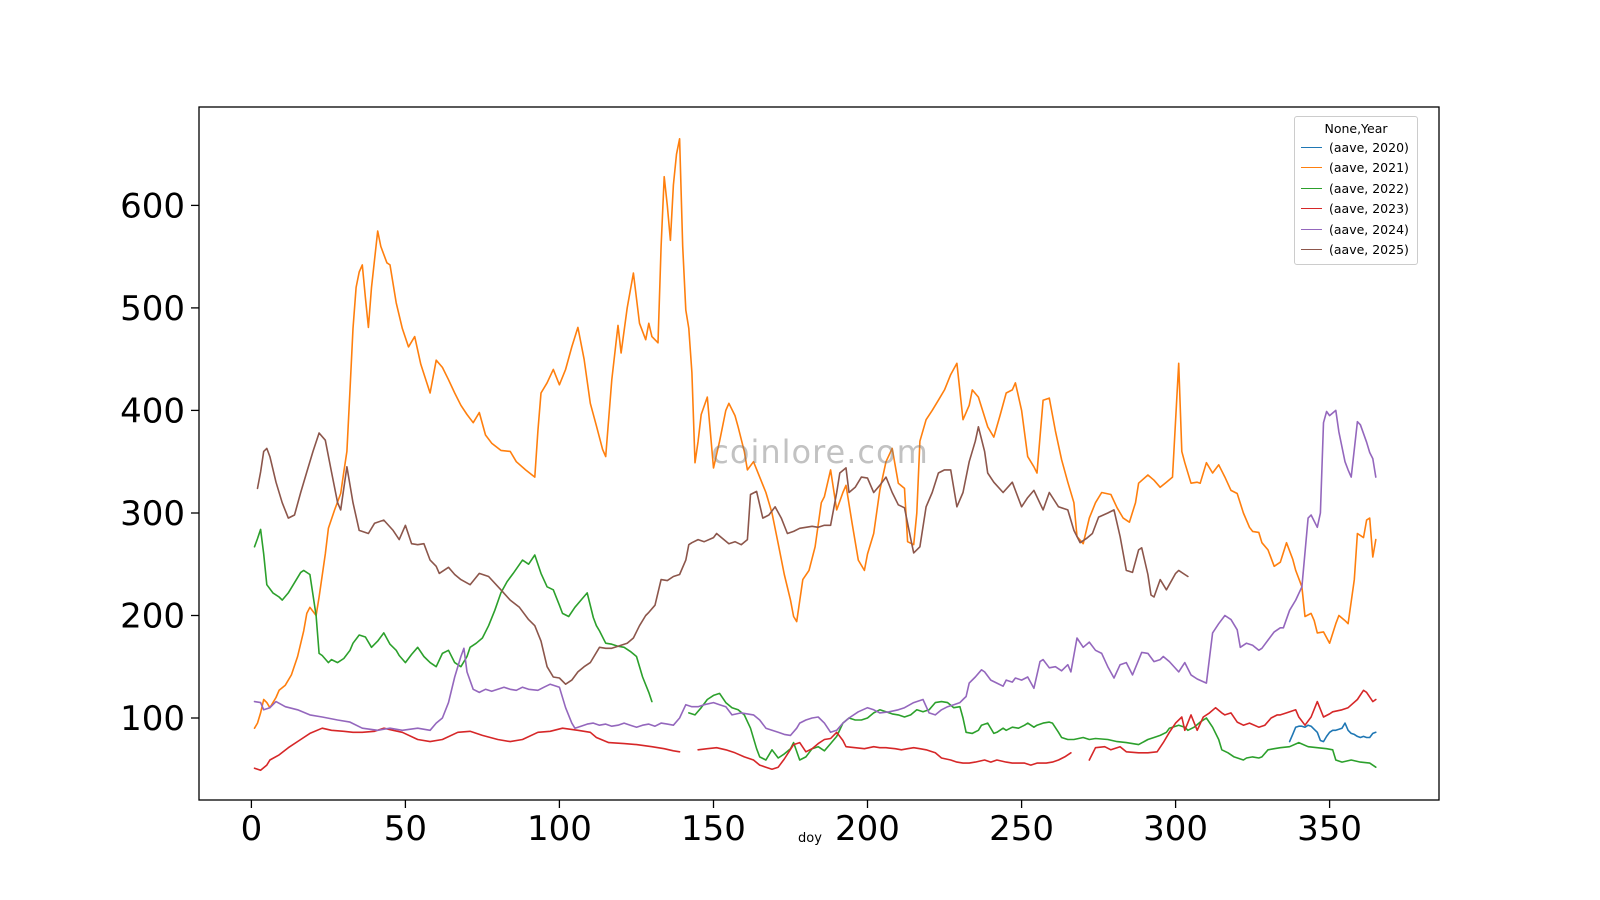  What do you see at coordinates (1369, 209) in the screenshot?
I see `legend-label: (aave, 2023)` at bounding box center [1369, 209].